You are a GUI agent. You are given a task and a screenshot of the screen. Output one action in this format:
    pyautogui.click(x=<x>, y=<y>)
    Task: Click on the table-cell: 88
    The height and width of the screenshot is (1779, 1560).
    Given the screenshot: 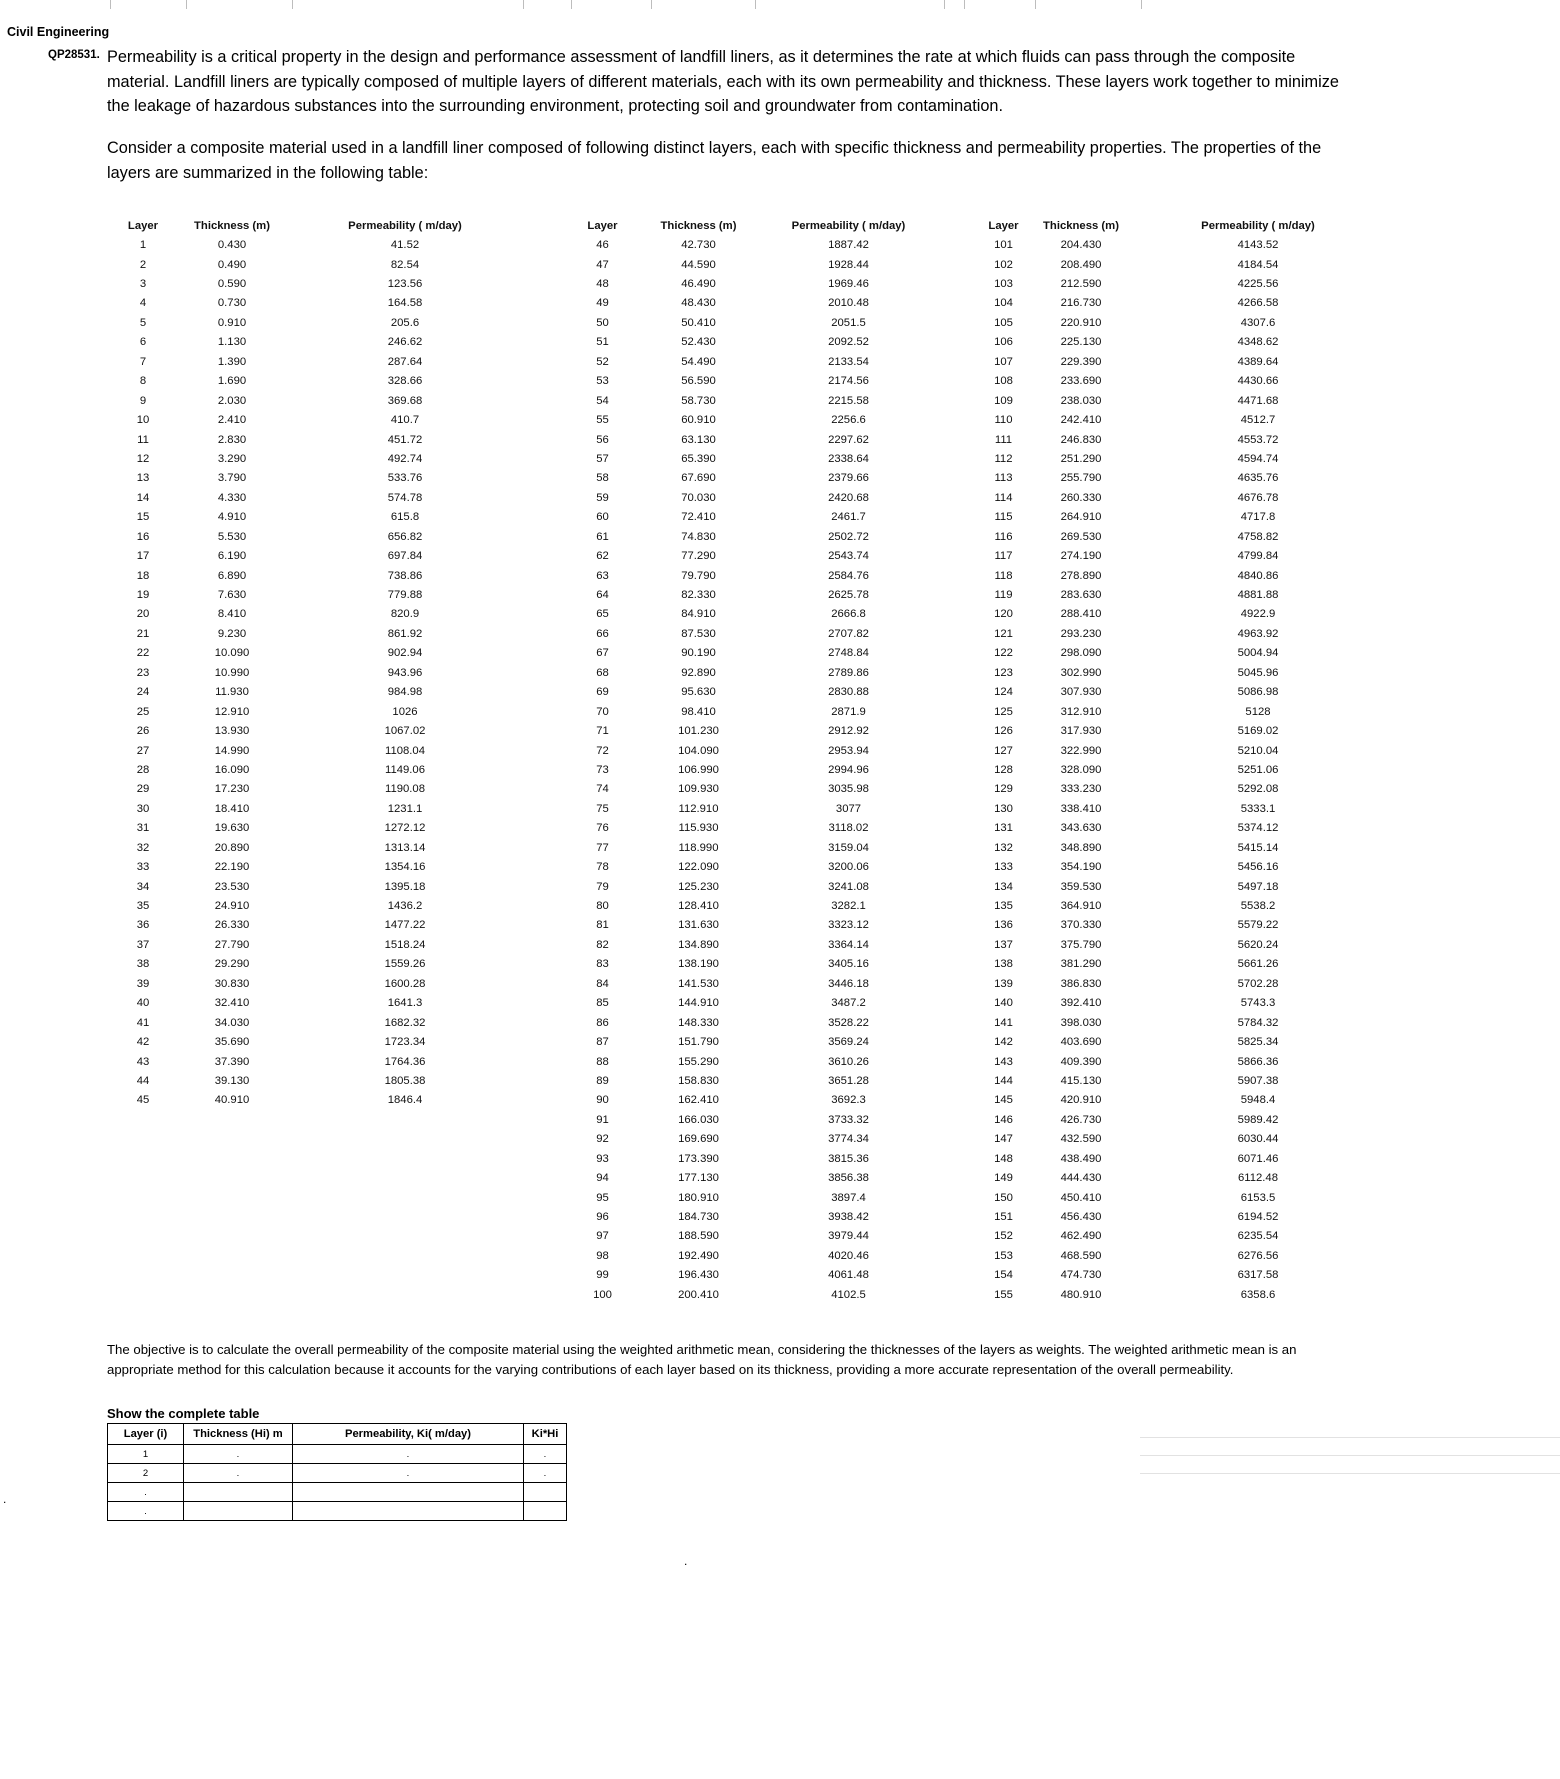 What is the action you would take?
    pyautogui.click(x=602, y=1061)
    